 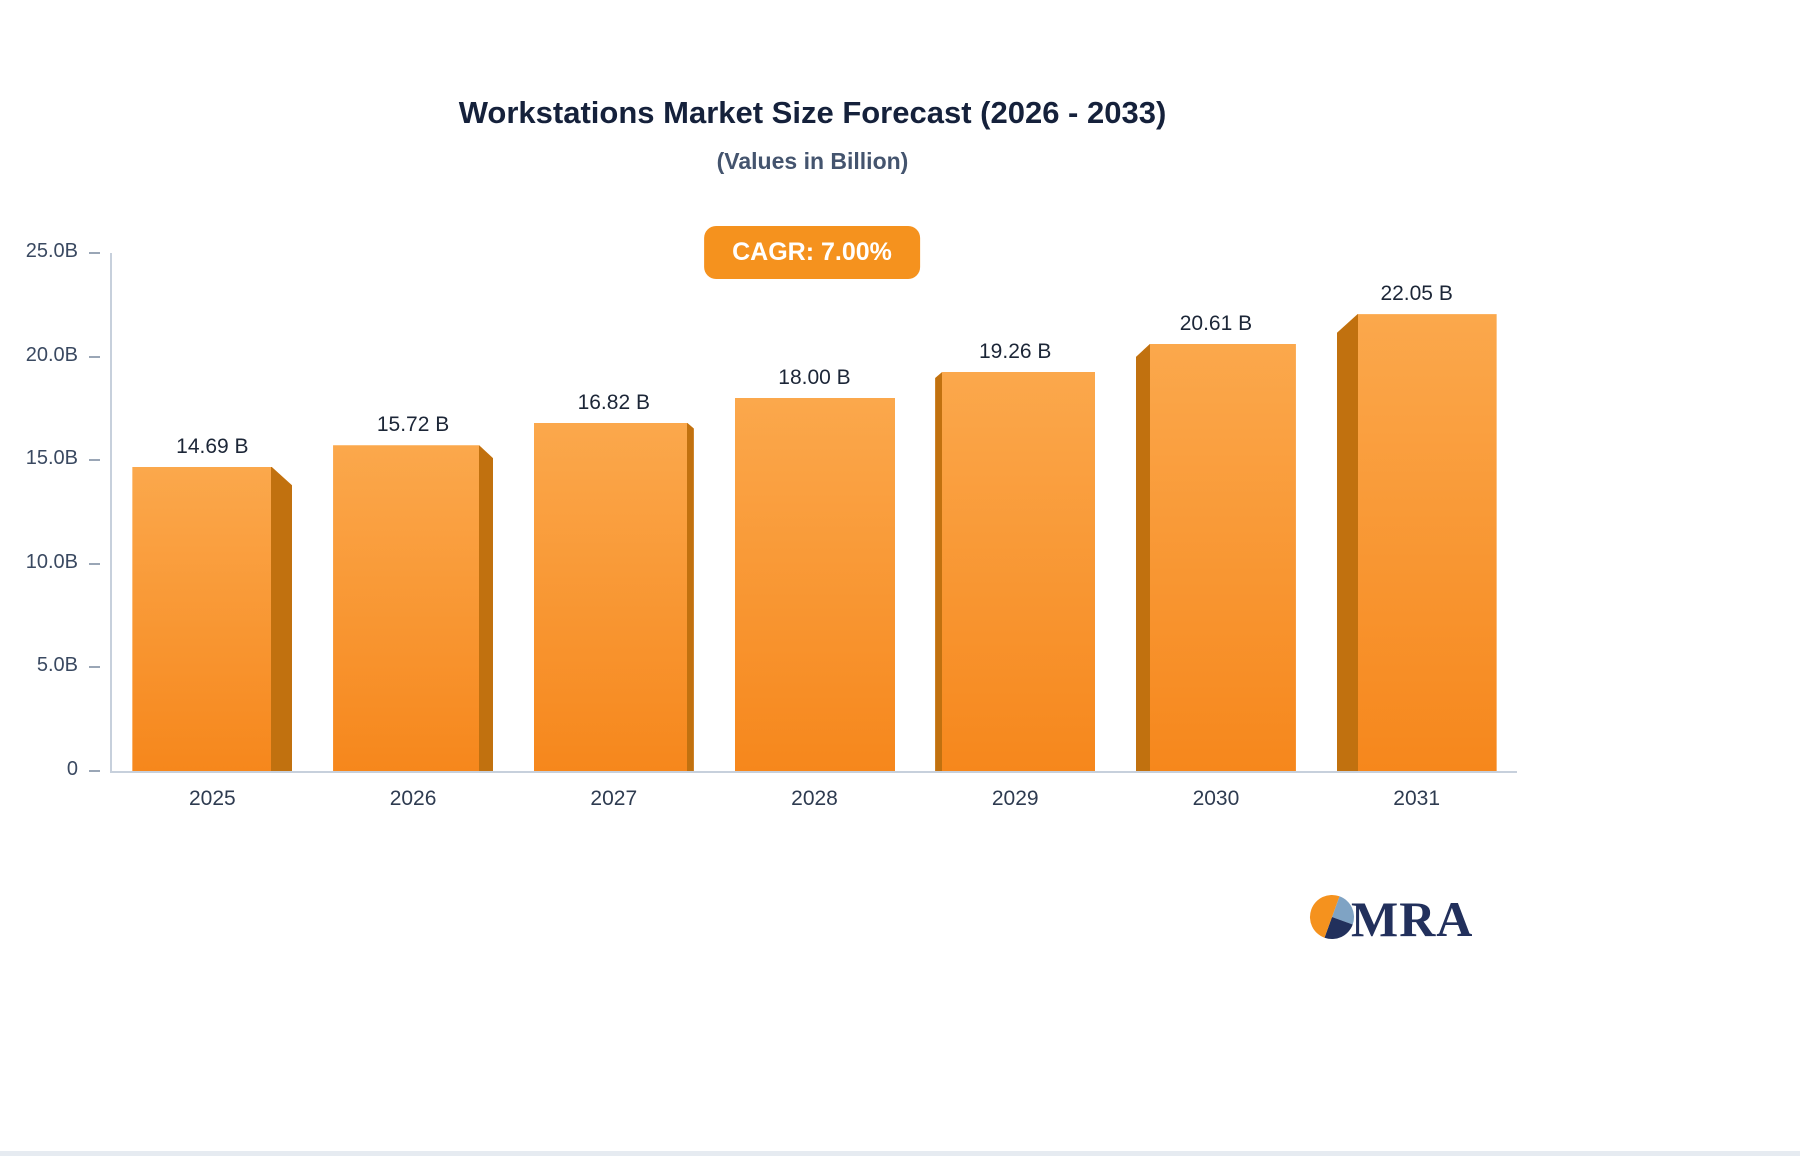 I want to click on bar-value-label: 18.00 B, so click(x=814, y=378).